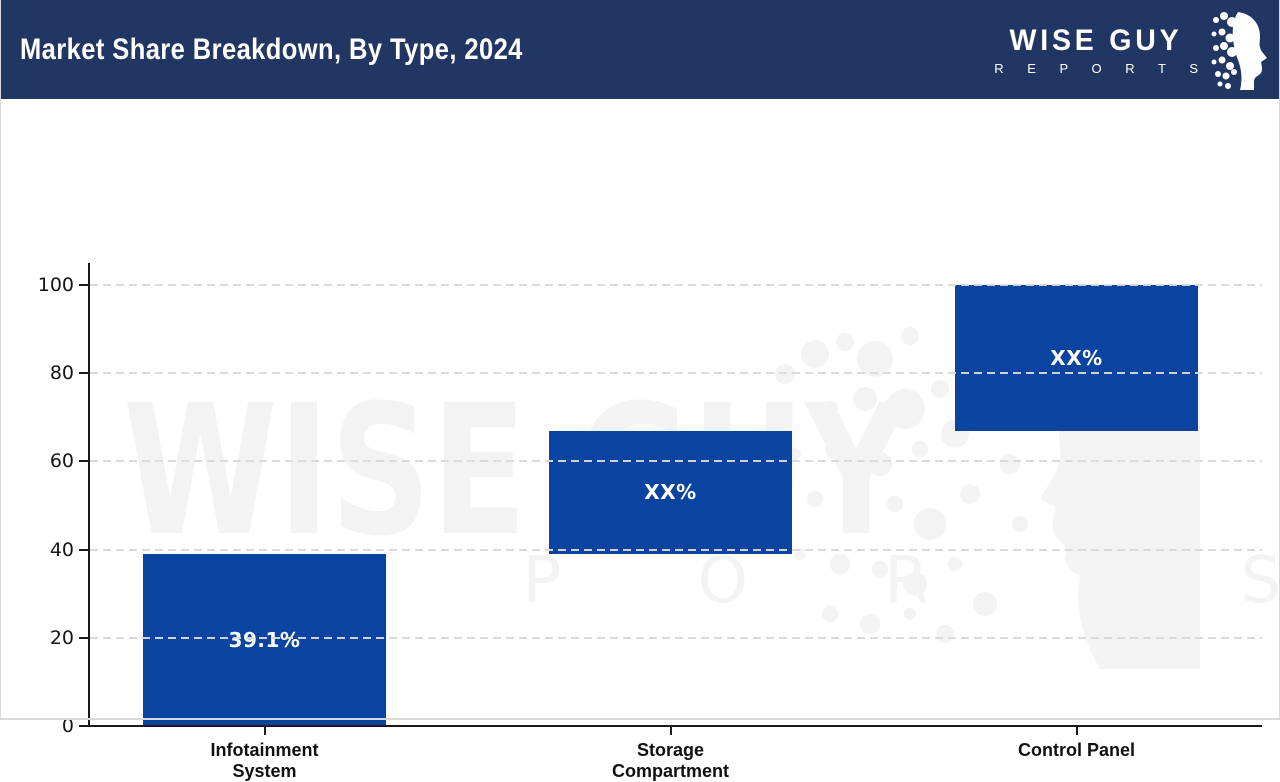 The image size is (1280, 782). Describe the element at coordinates (67, 726) in the screenshot. I see `y-tick-label-0: 0` at that location.